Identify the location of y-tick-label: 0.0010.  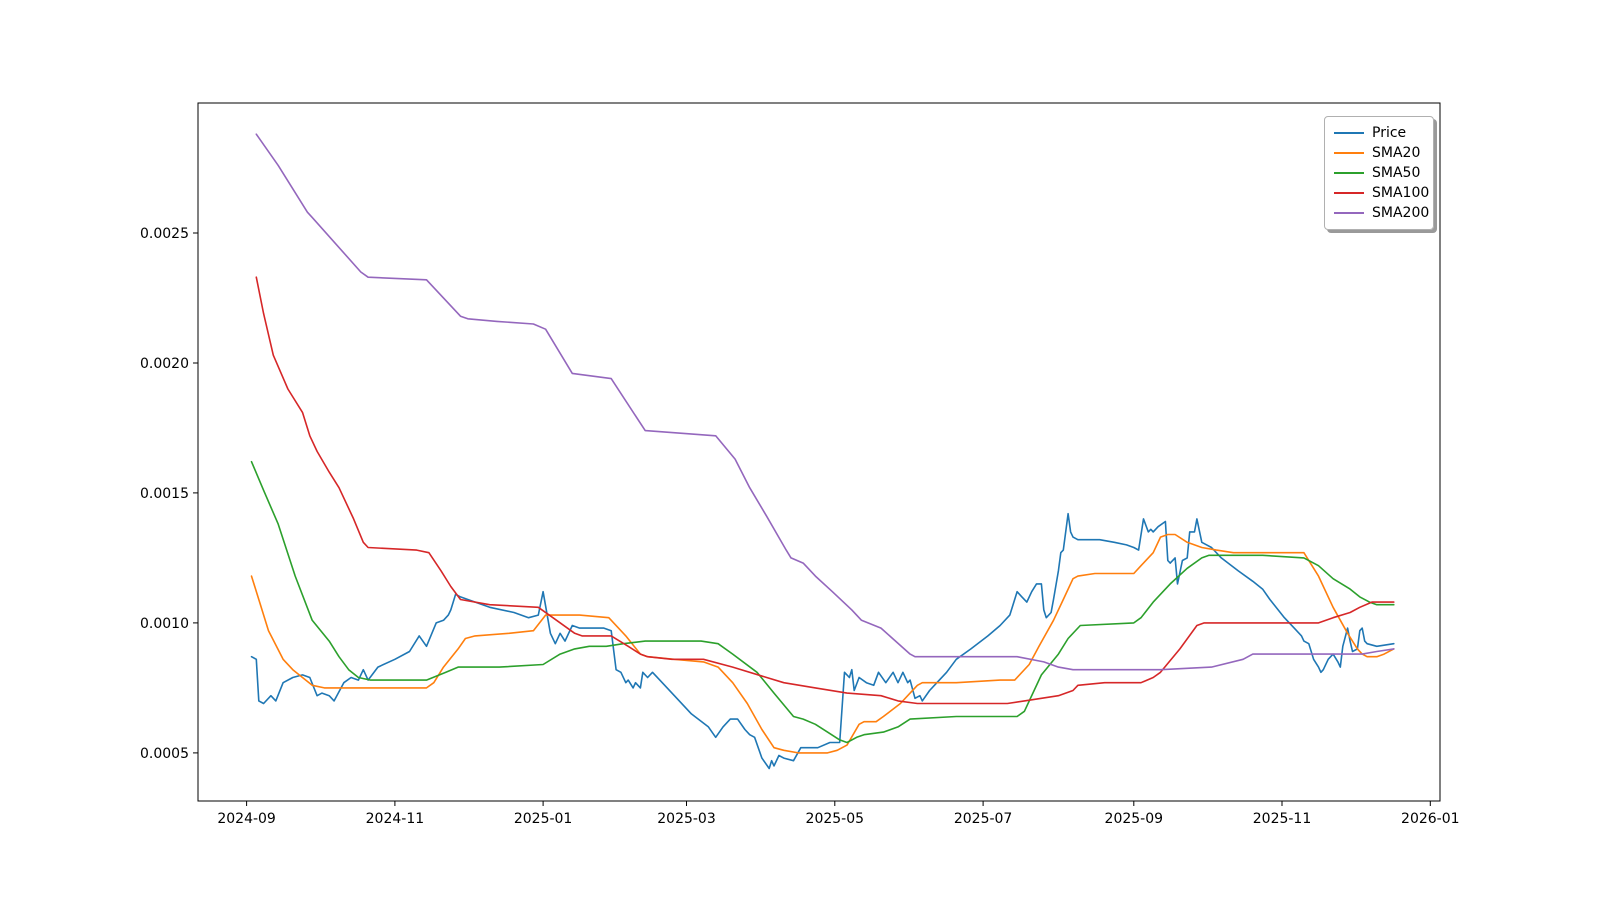
(164, 624).